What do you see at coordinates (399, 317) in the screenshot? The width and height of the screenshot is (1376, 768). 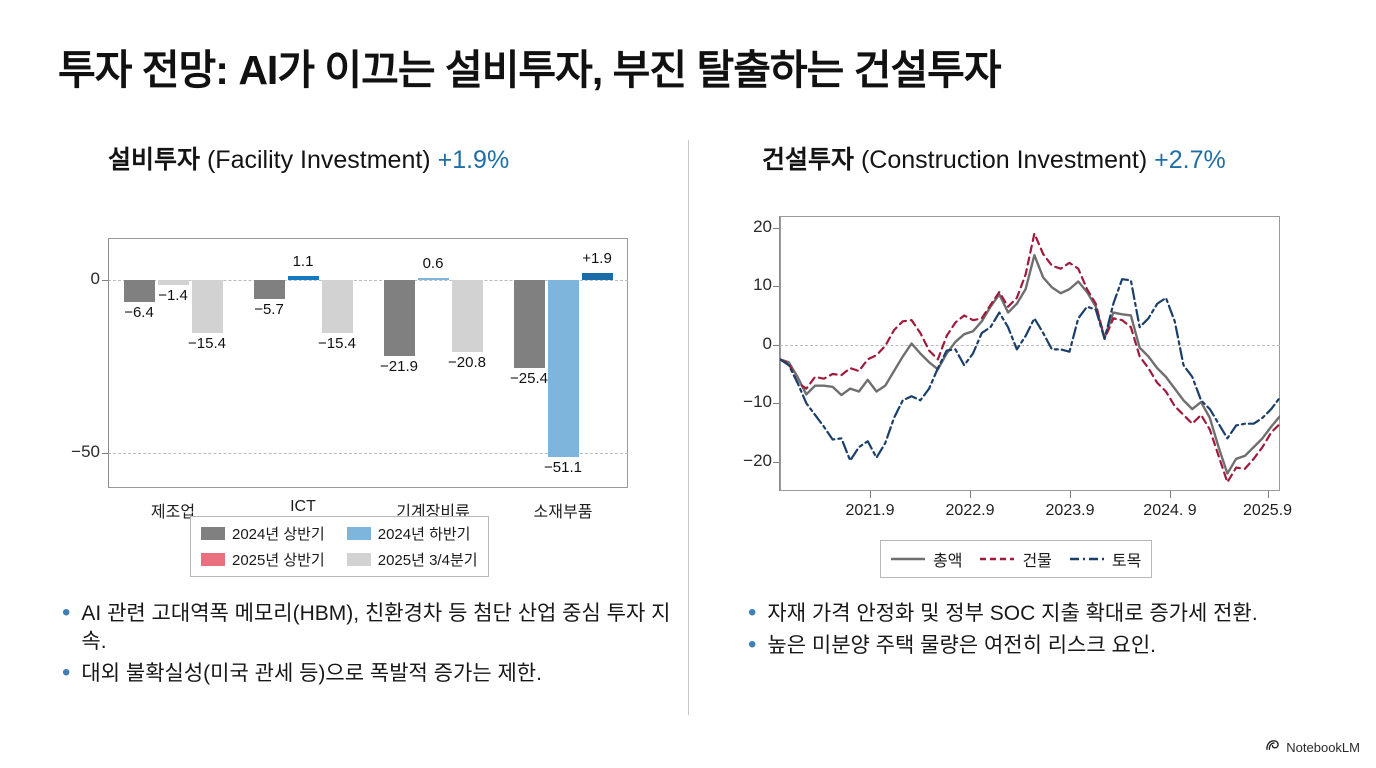 I see `bar-기계장비류-0` at bounding box center [399, 317].